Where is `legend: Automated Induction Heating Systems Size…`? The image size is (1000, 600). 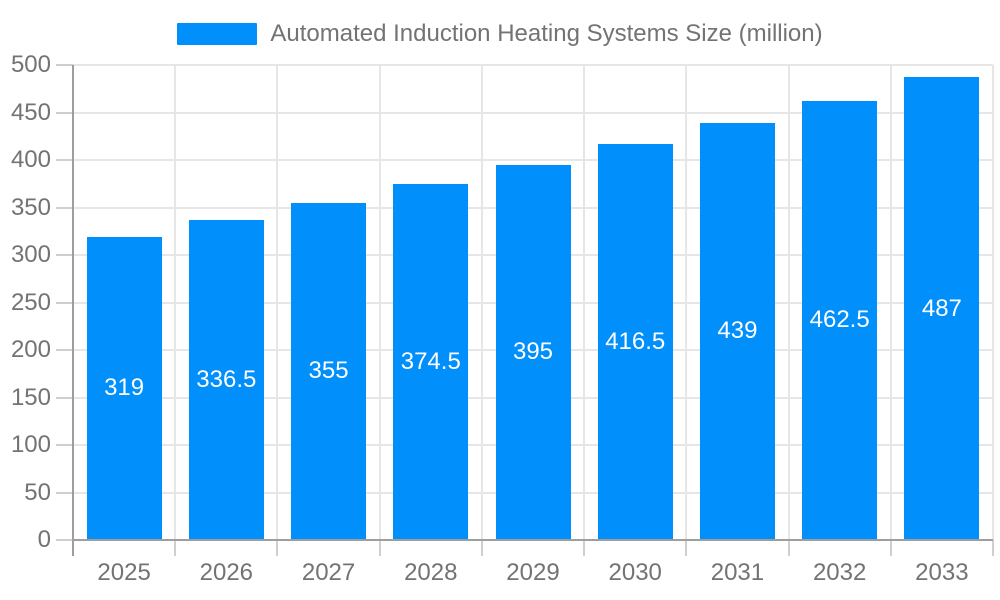 legend: Automated Induction Heating Systems Size… is located at coordinates (500, 34).